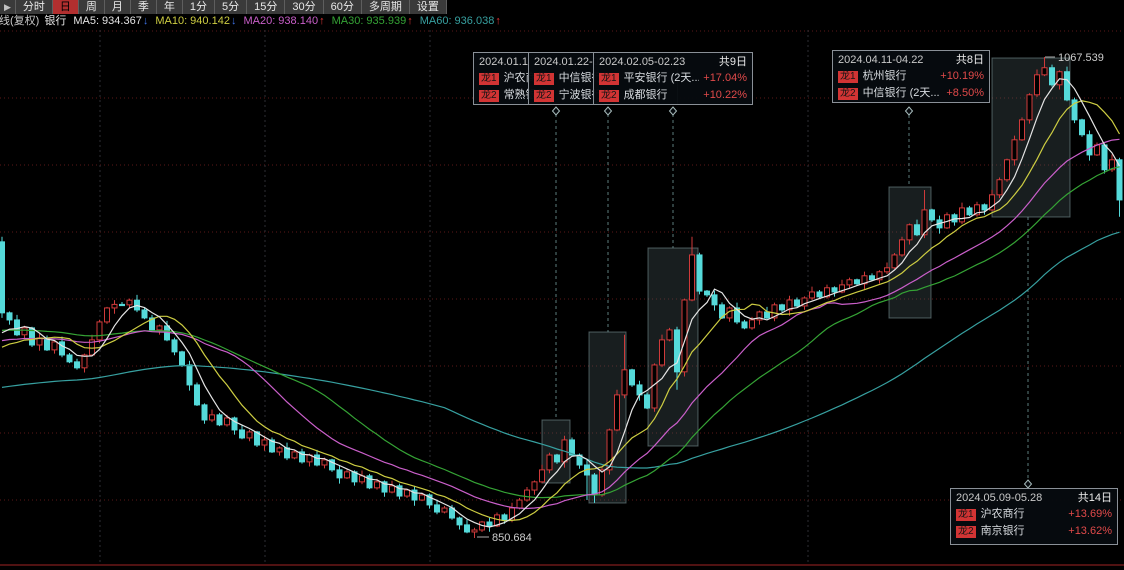  I want to click on annotation-duration: 共8日, so click(969, 60).